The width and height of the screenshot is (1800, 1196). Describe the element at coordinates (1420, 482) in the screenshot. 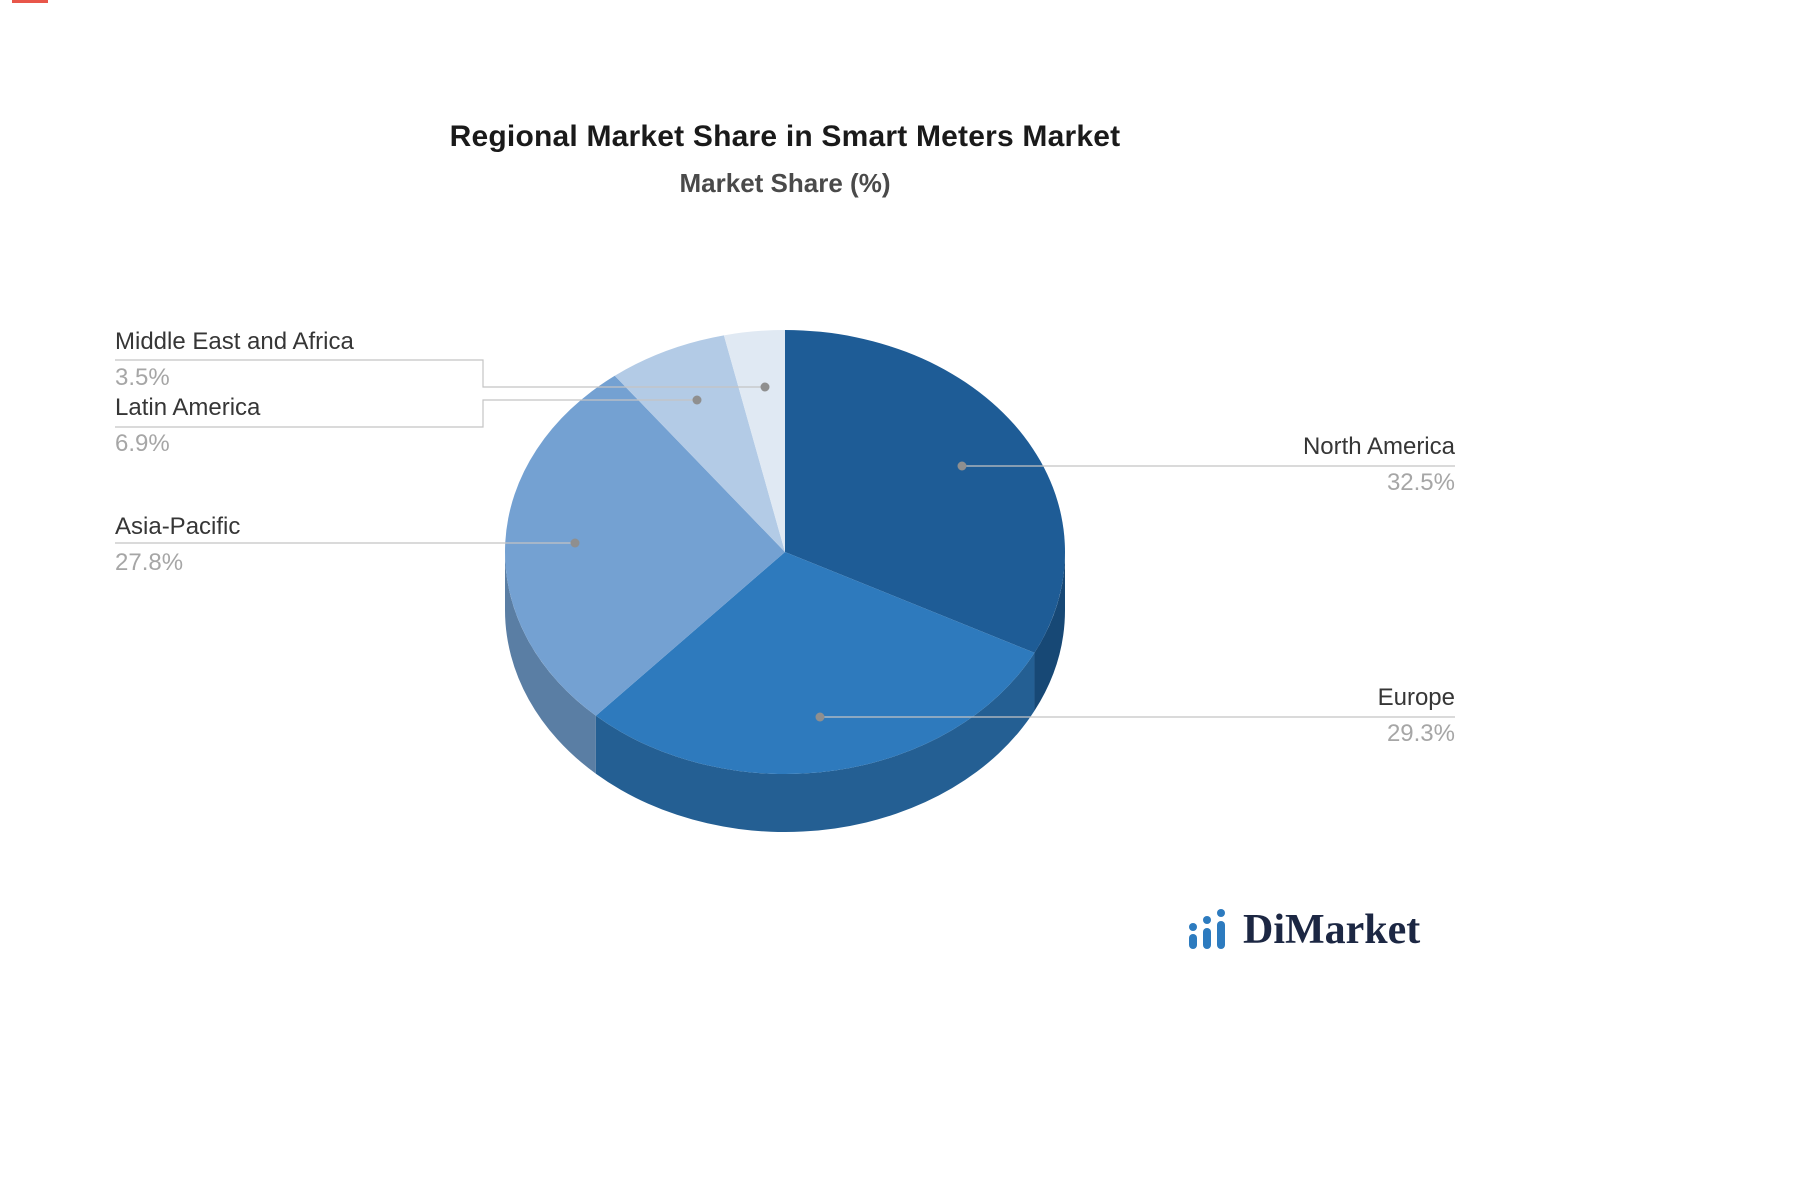

I see `slice-value: 32.5%` at that location.